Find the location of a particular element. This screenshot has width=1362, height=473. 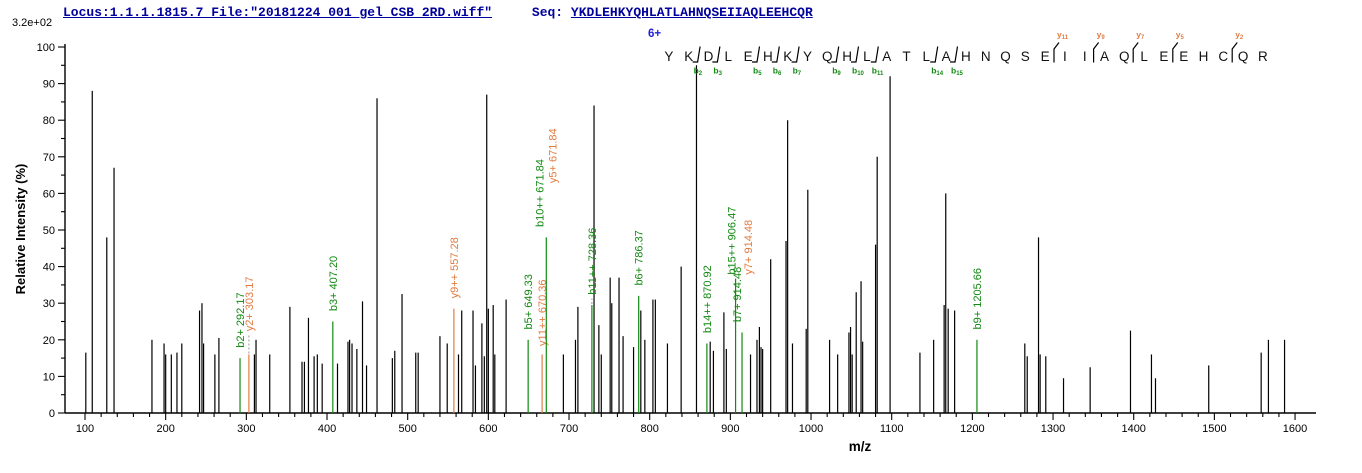

b-ion-mark-label: b2 is located at coordinates (698, 72).